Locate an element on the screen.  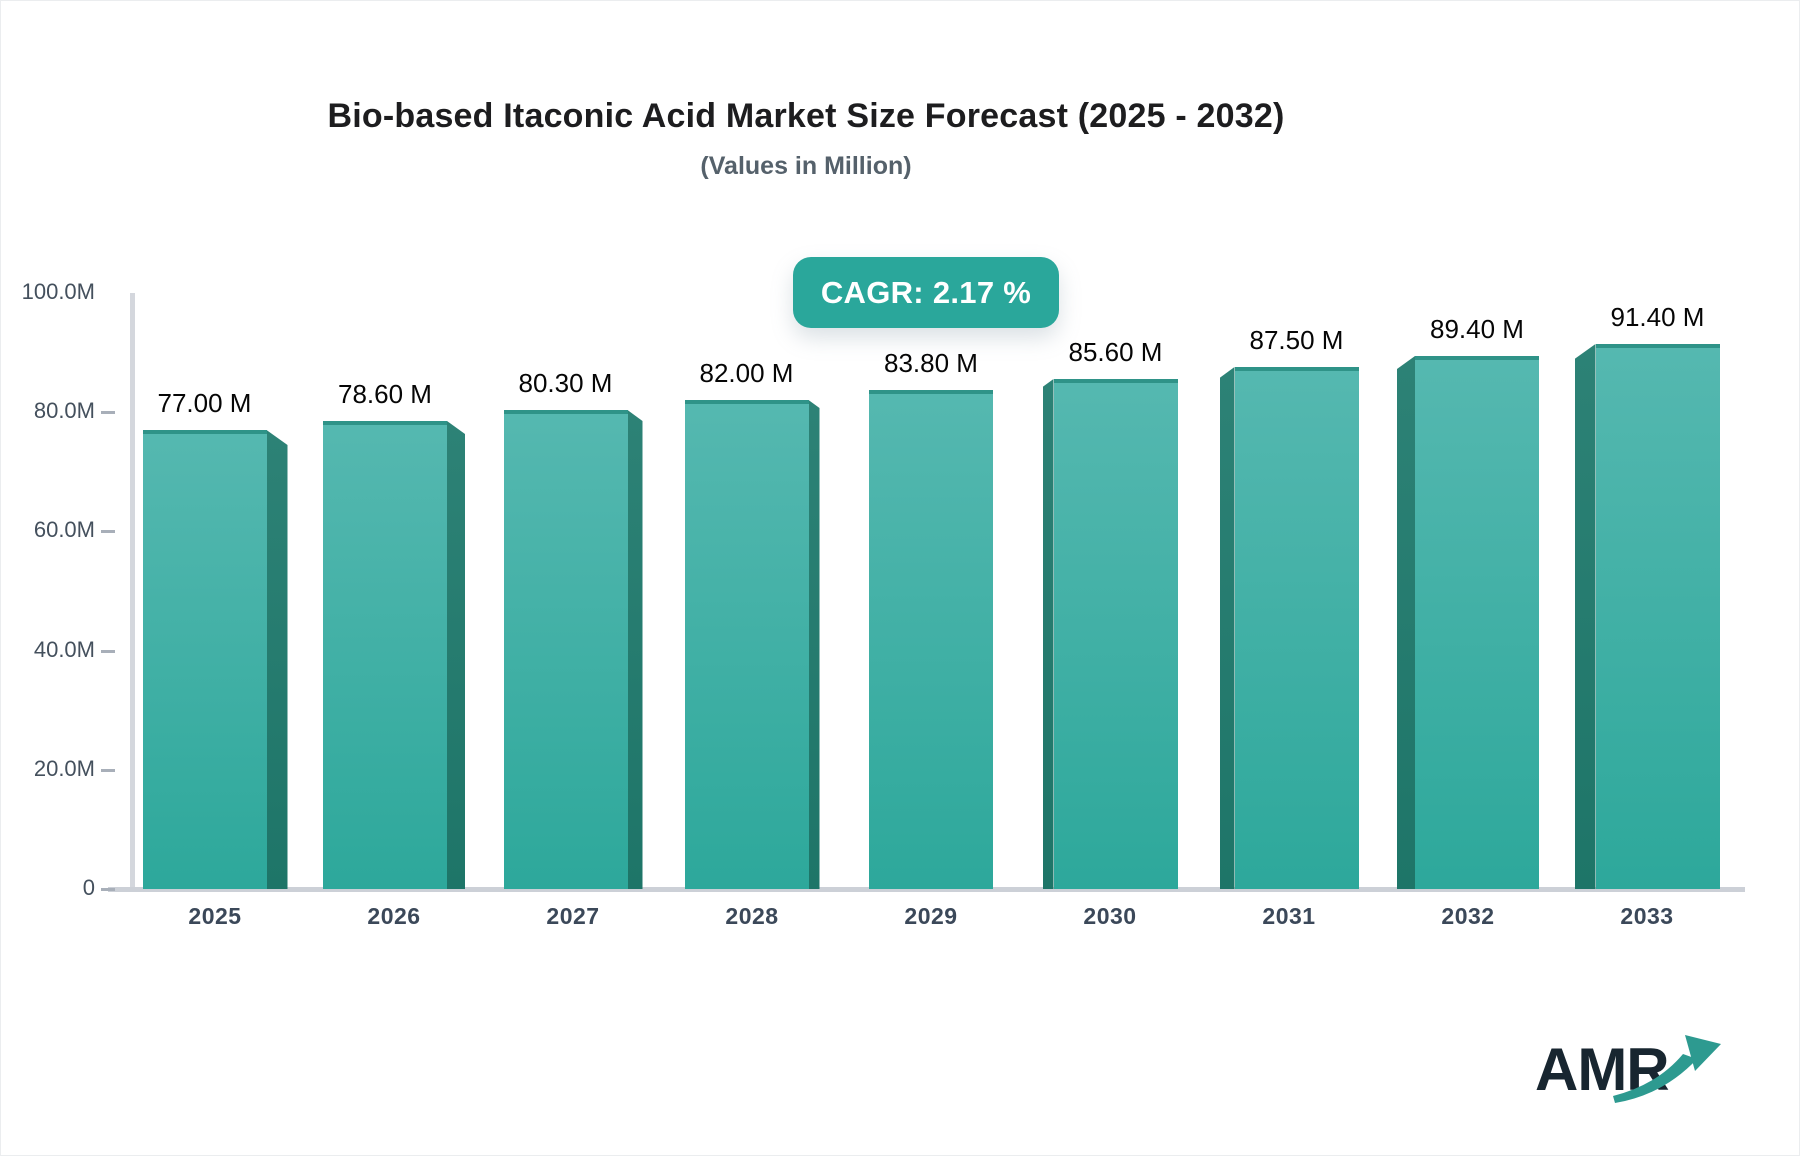
cagr-badge: CAGR: 2.17 % is located at coordinates (926, 292).